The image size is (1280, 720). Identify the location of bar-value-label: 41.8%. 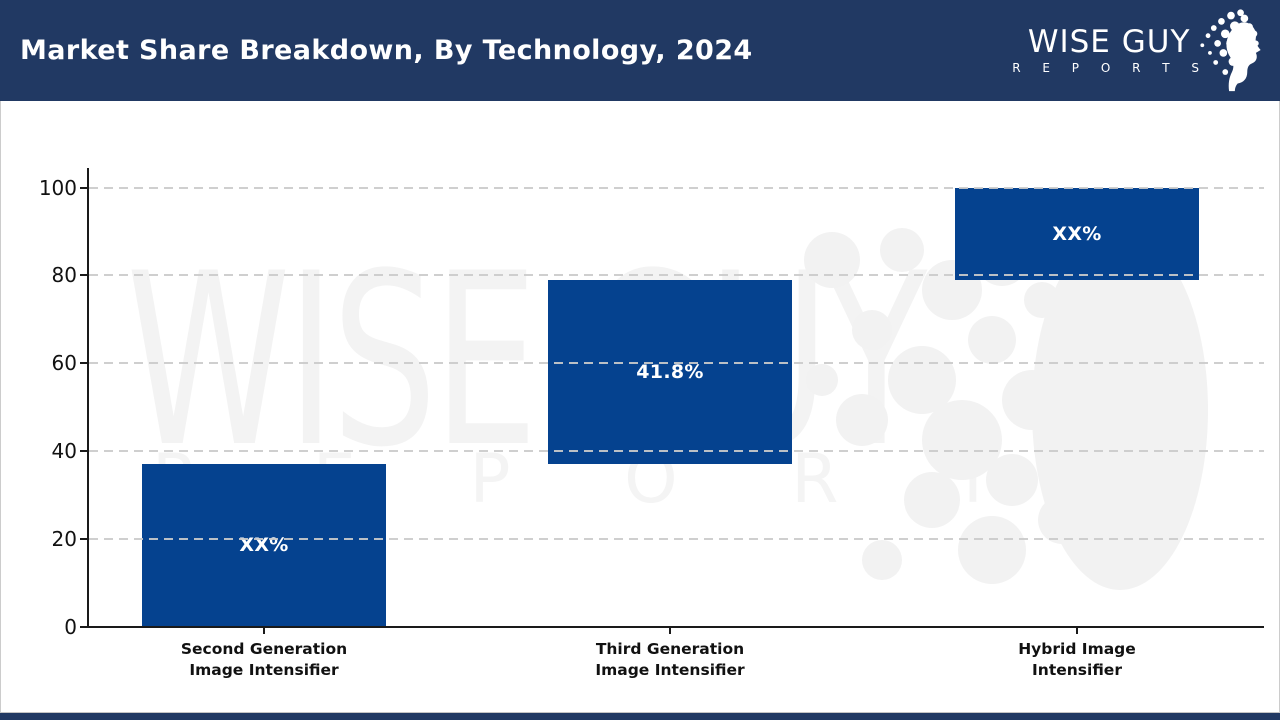
(670, 371).